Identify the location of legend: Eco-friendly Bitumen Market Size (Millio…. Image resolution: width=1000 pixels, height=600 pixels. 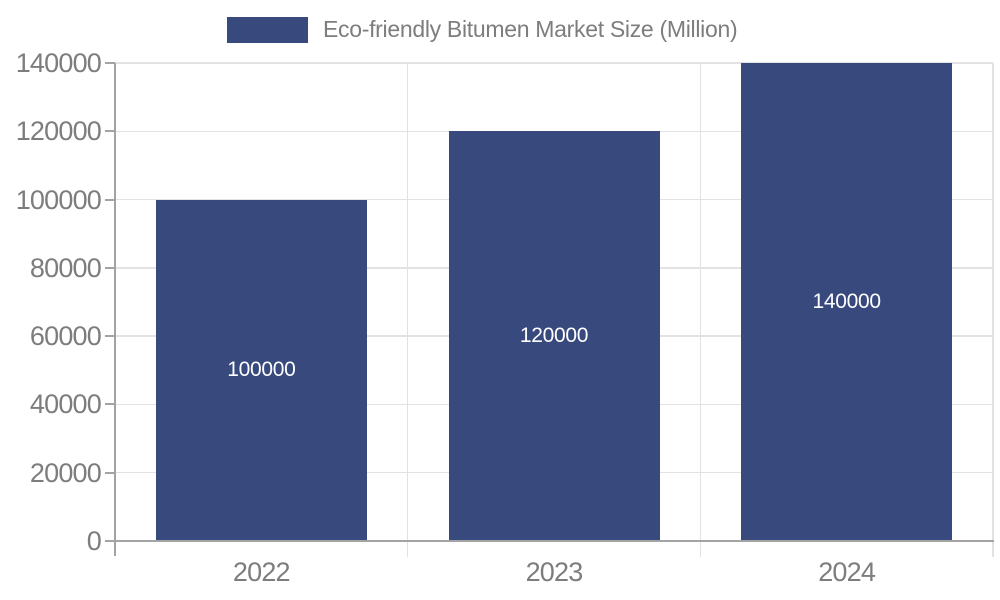
(482, 29).